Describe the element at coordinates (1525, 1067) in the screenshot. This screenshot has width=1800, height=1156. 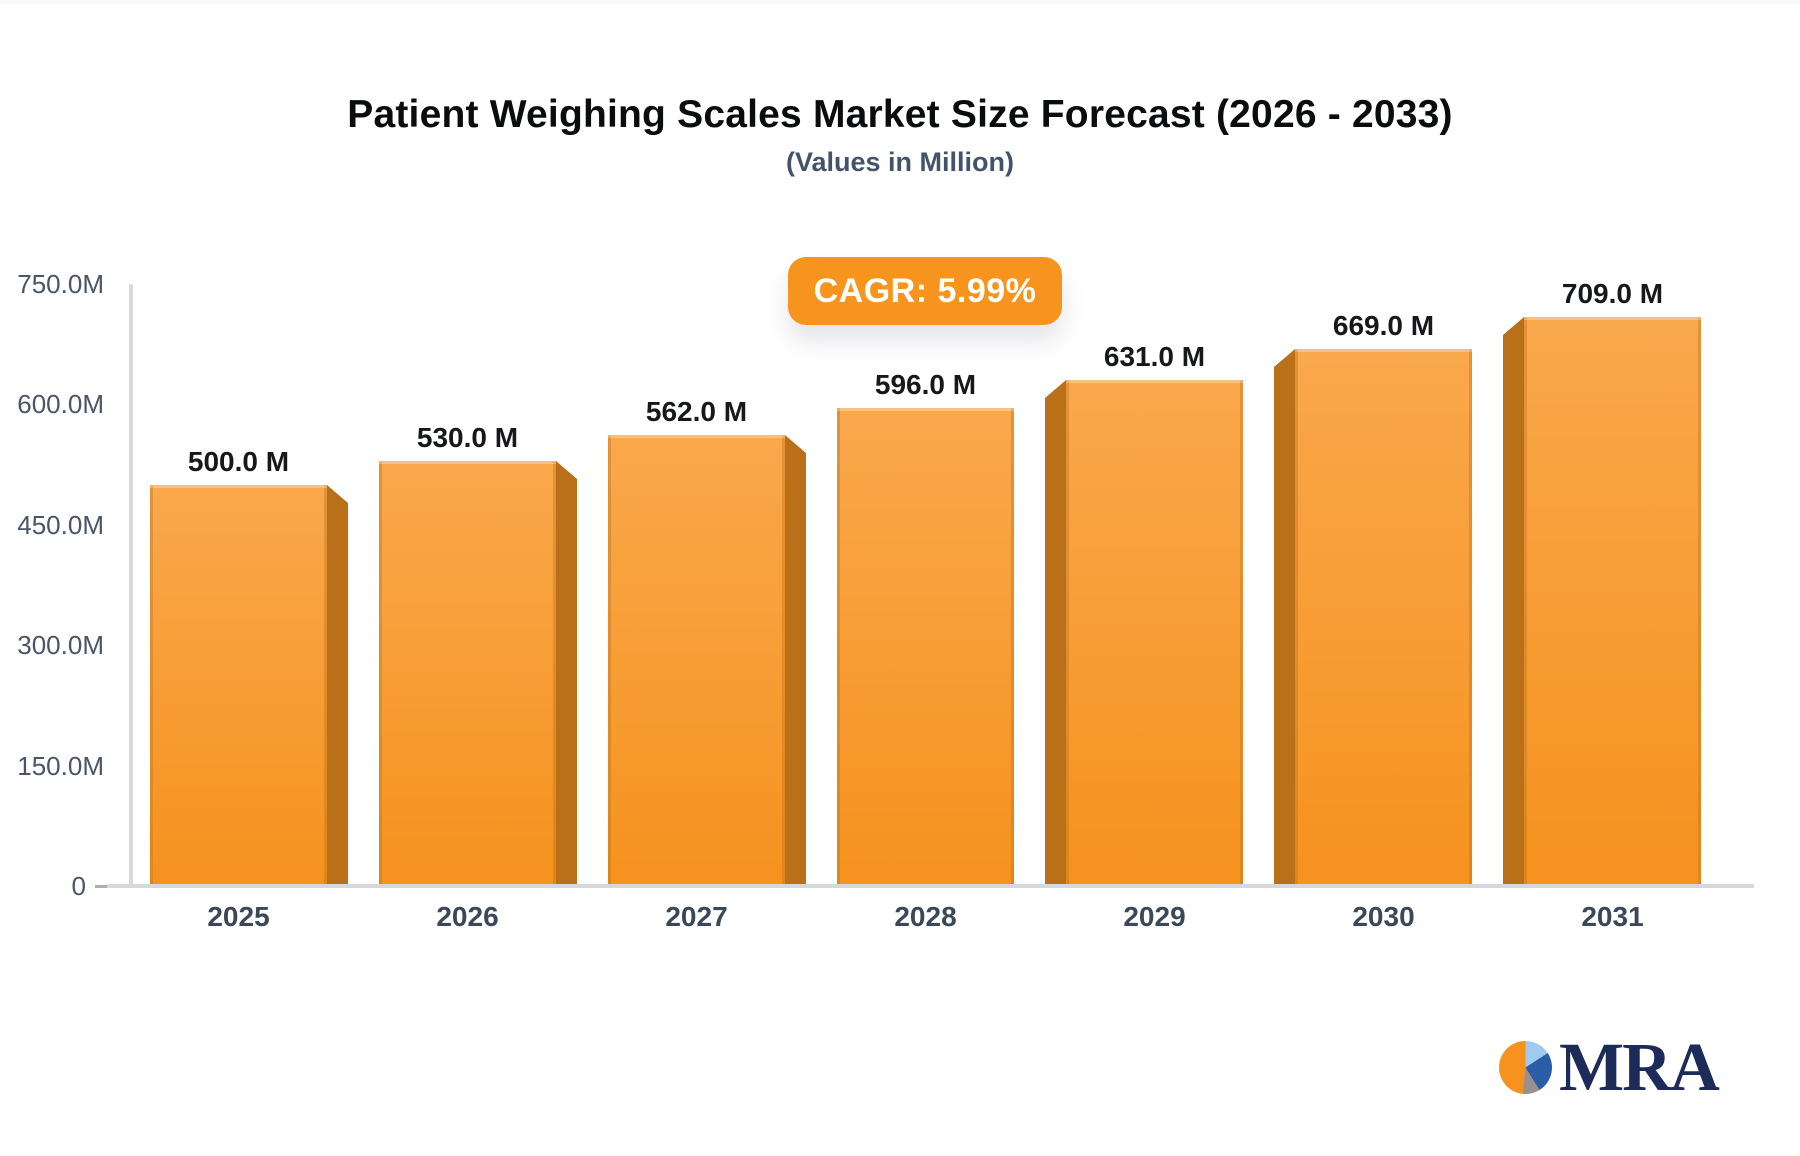
I see `pie-chart-logo-icon` at that location.